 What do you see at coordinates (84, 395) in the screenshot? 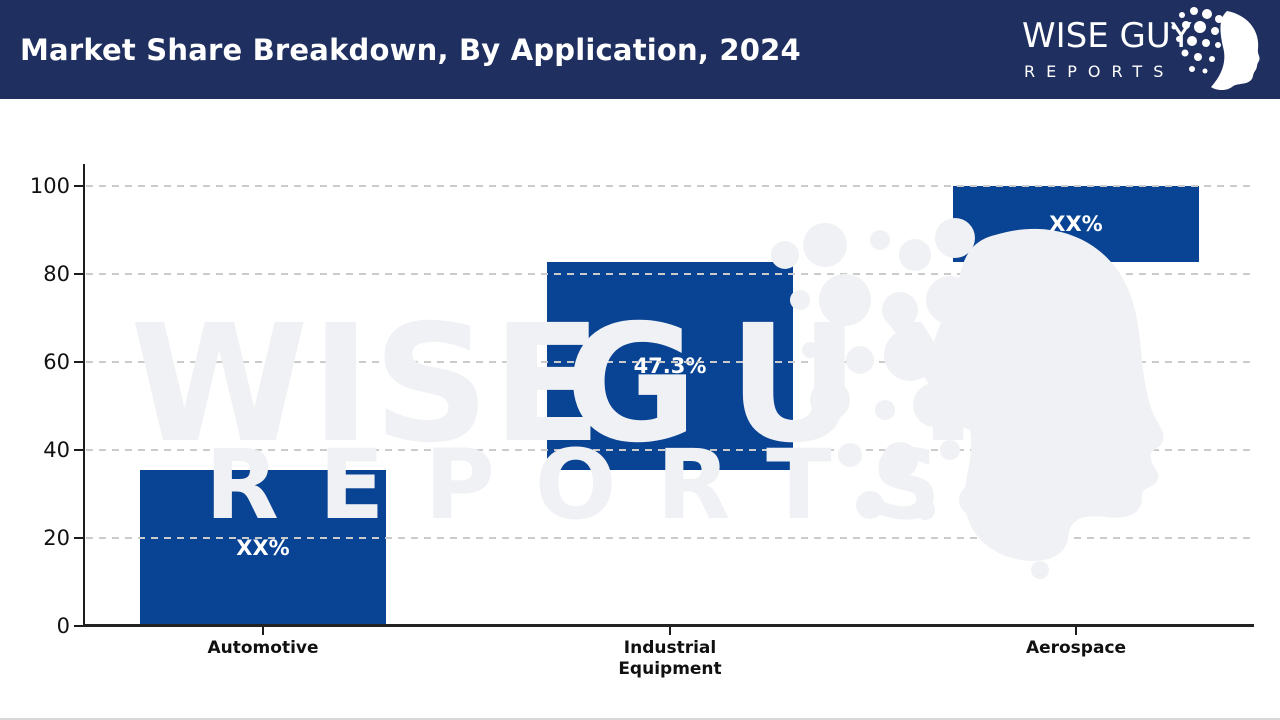
I see `y-axis` at bounding box center [84, 395].